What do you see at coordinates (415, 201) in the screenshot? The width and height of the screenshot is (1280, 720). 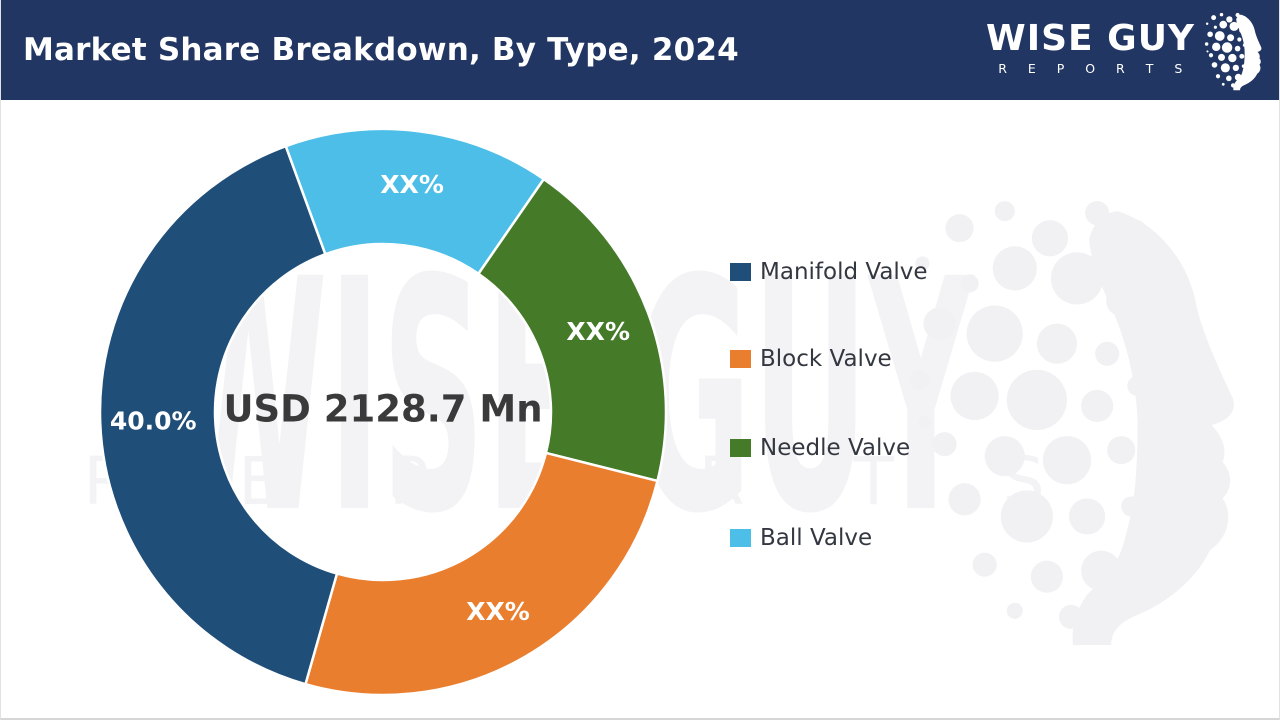 I see `donut-segment-ball-valve` at bounding box center [415, 201].